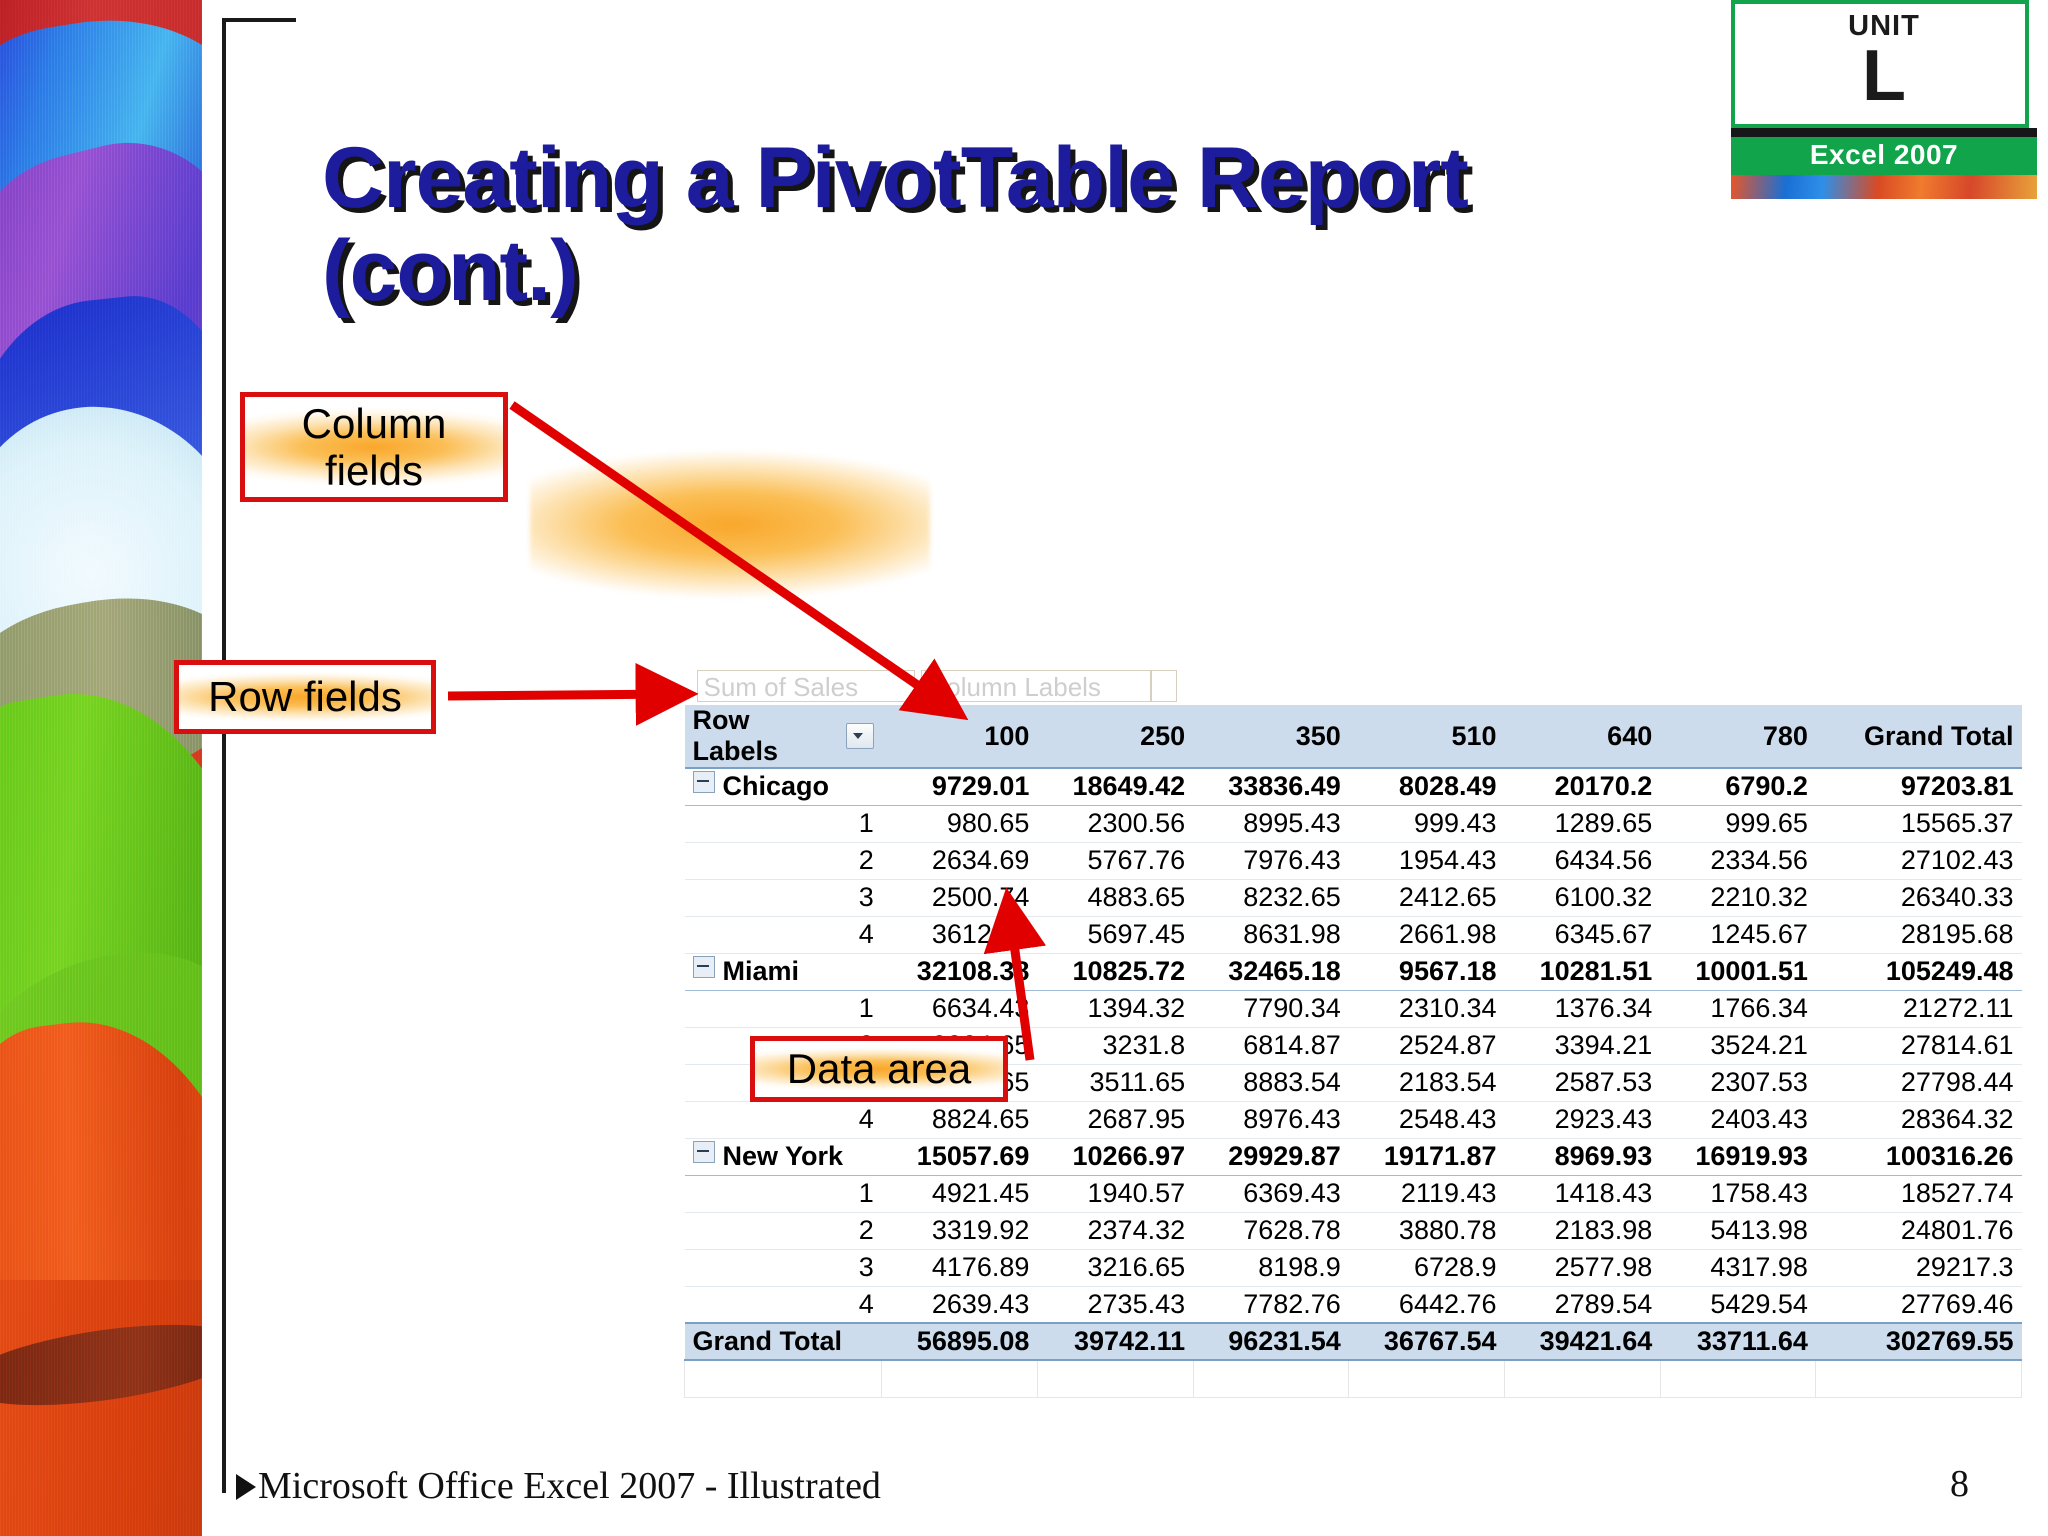 Image resolution: width=2048 pixels, height=1536 pixels. What do you see at coordinates (1426, 861) in the screenshot?
I see `pivot-value-cell: 1954.43` at bounding box center [1426, 861].